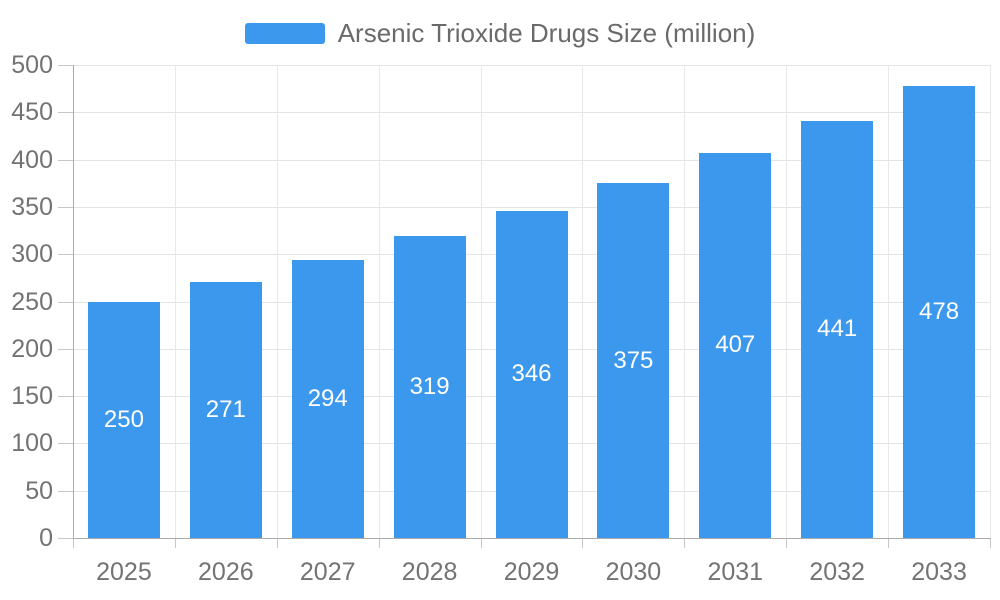 This screenshot has width=1000, height=600. What do you see at coordinates (532, 538) in the screenshot?
I see `x-axis-line` at bounding box center [532, 538].